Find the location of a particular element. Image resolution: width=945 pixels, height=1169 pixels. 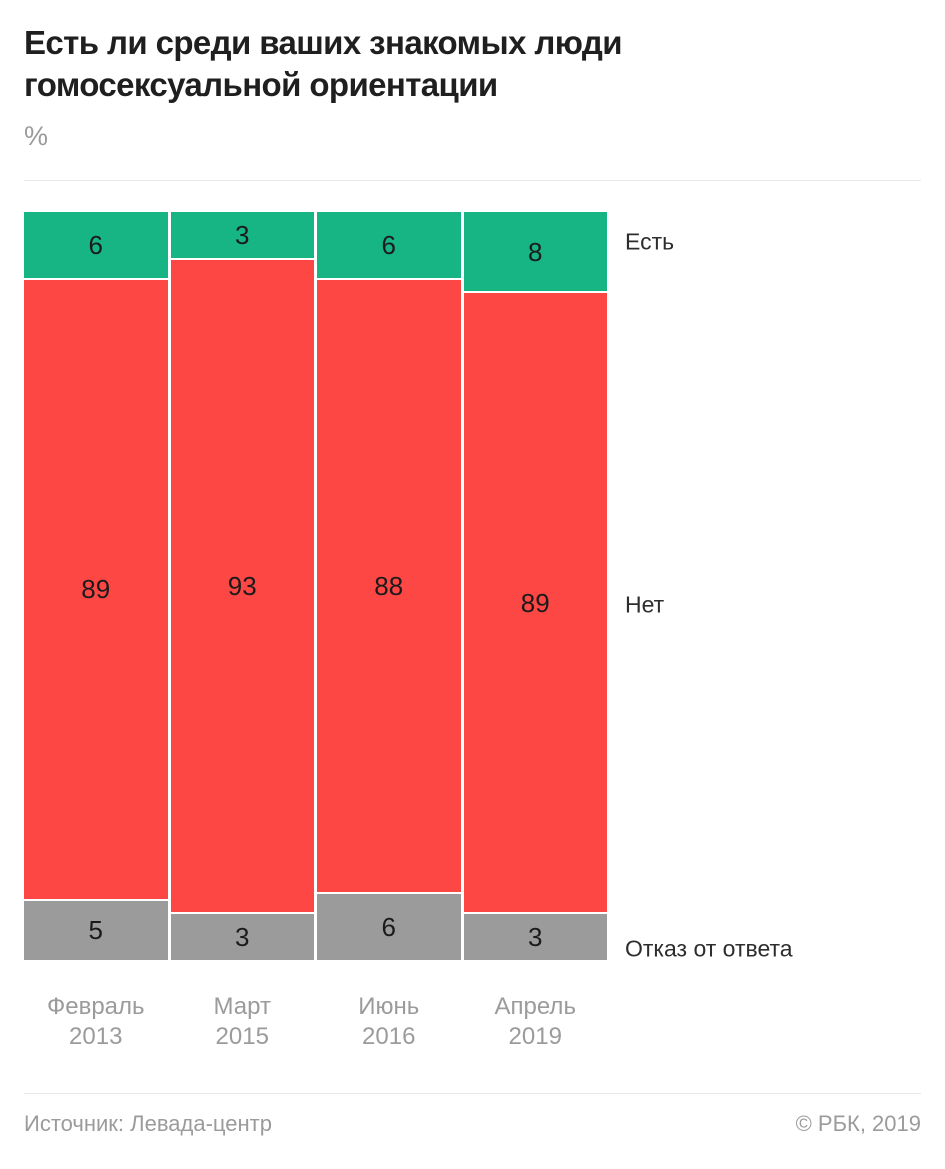

x-axis-label-line: 2015 is located at coordinates (242, 1036).